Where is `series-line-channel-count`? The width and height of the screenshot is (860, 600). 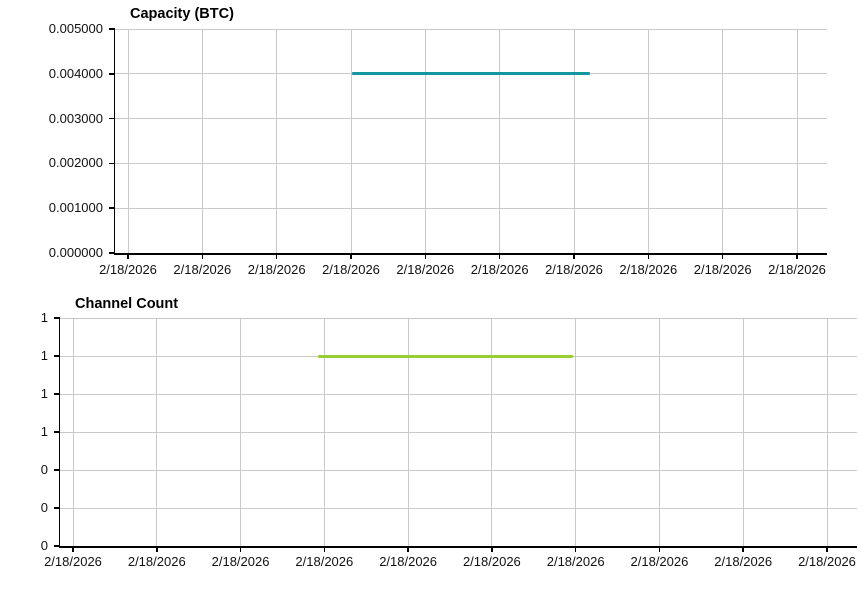
series-line-channel-count is located at coordinates (446, 356).